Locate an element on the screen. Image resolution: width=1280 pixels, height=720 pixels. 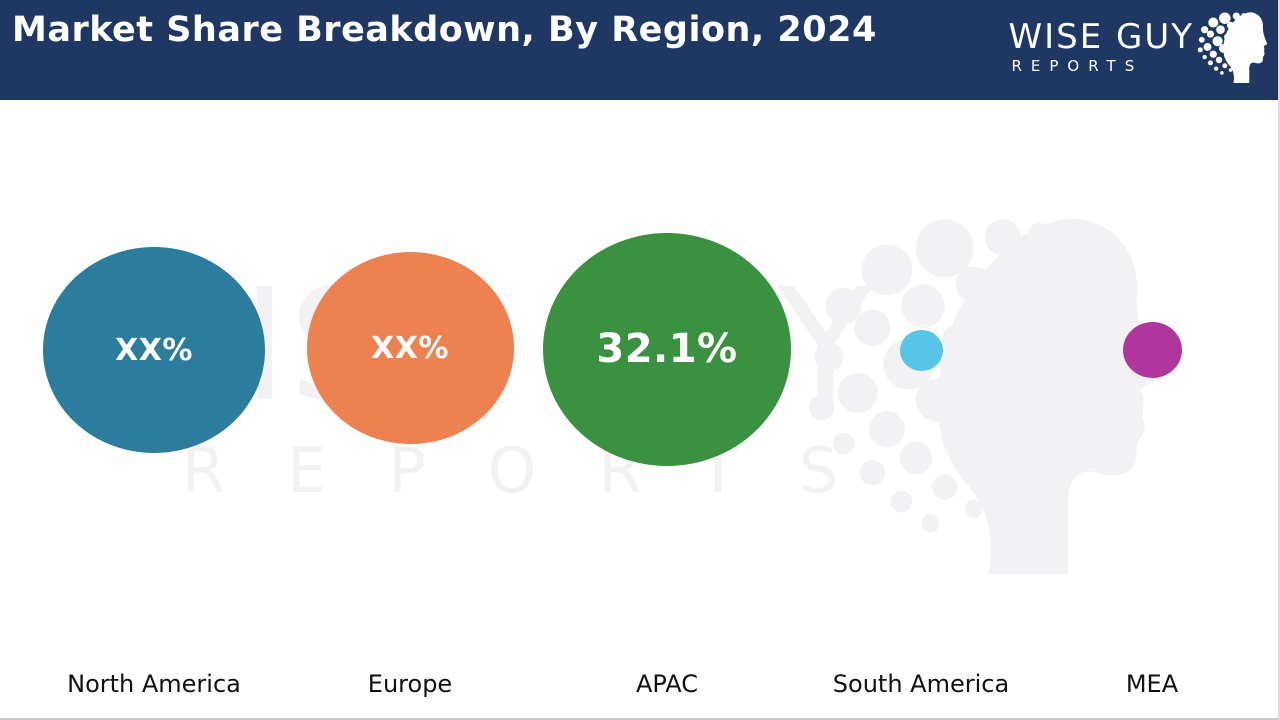
page-title: Market Share Breakdown, By Region, 2024 is located at coordinates (444, 30).